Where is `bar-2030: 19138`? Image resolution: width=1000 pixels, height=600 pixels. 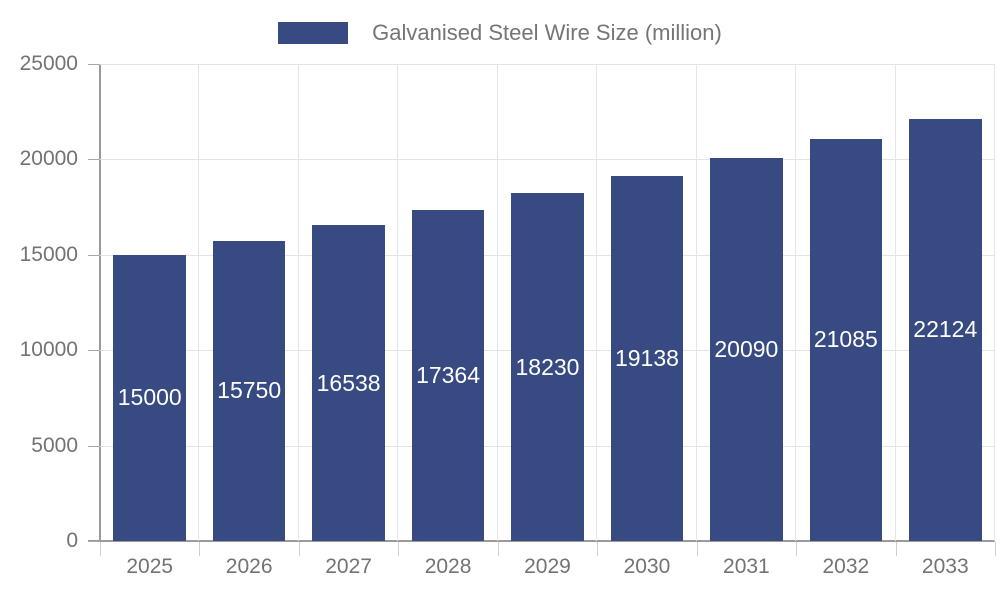 bar-2030: 19138 is located at coordinates (647, 358).